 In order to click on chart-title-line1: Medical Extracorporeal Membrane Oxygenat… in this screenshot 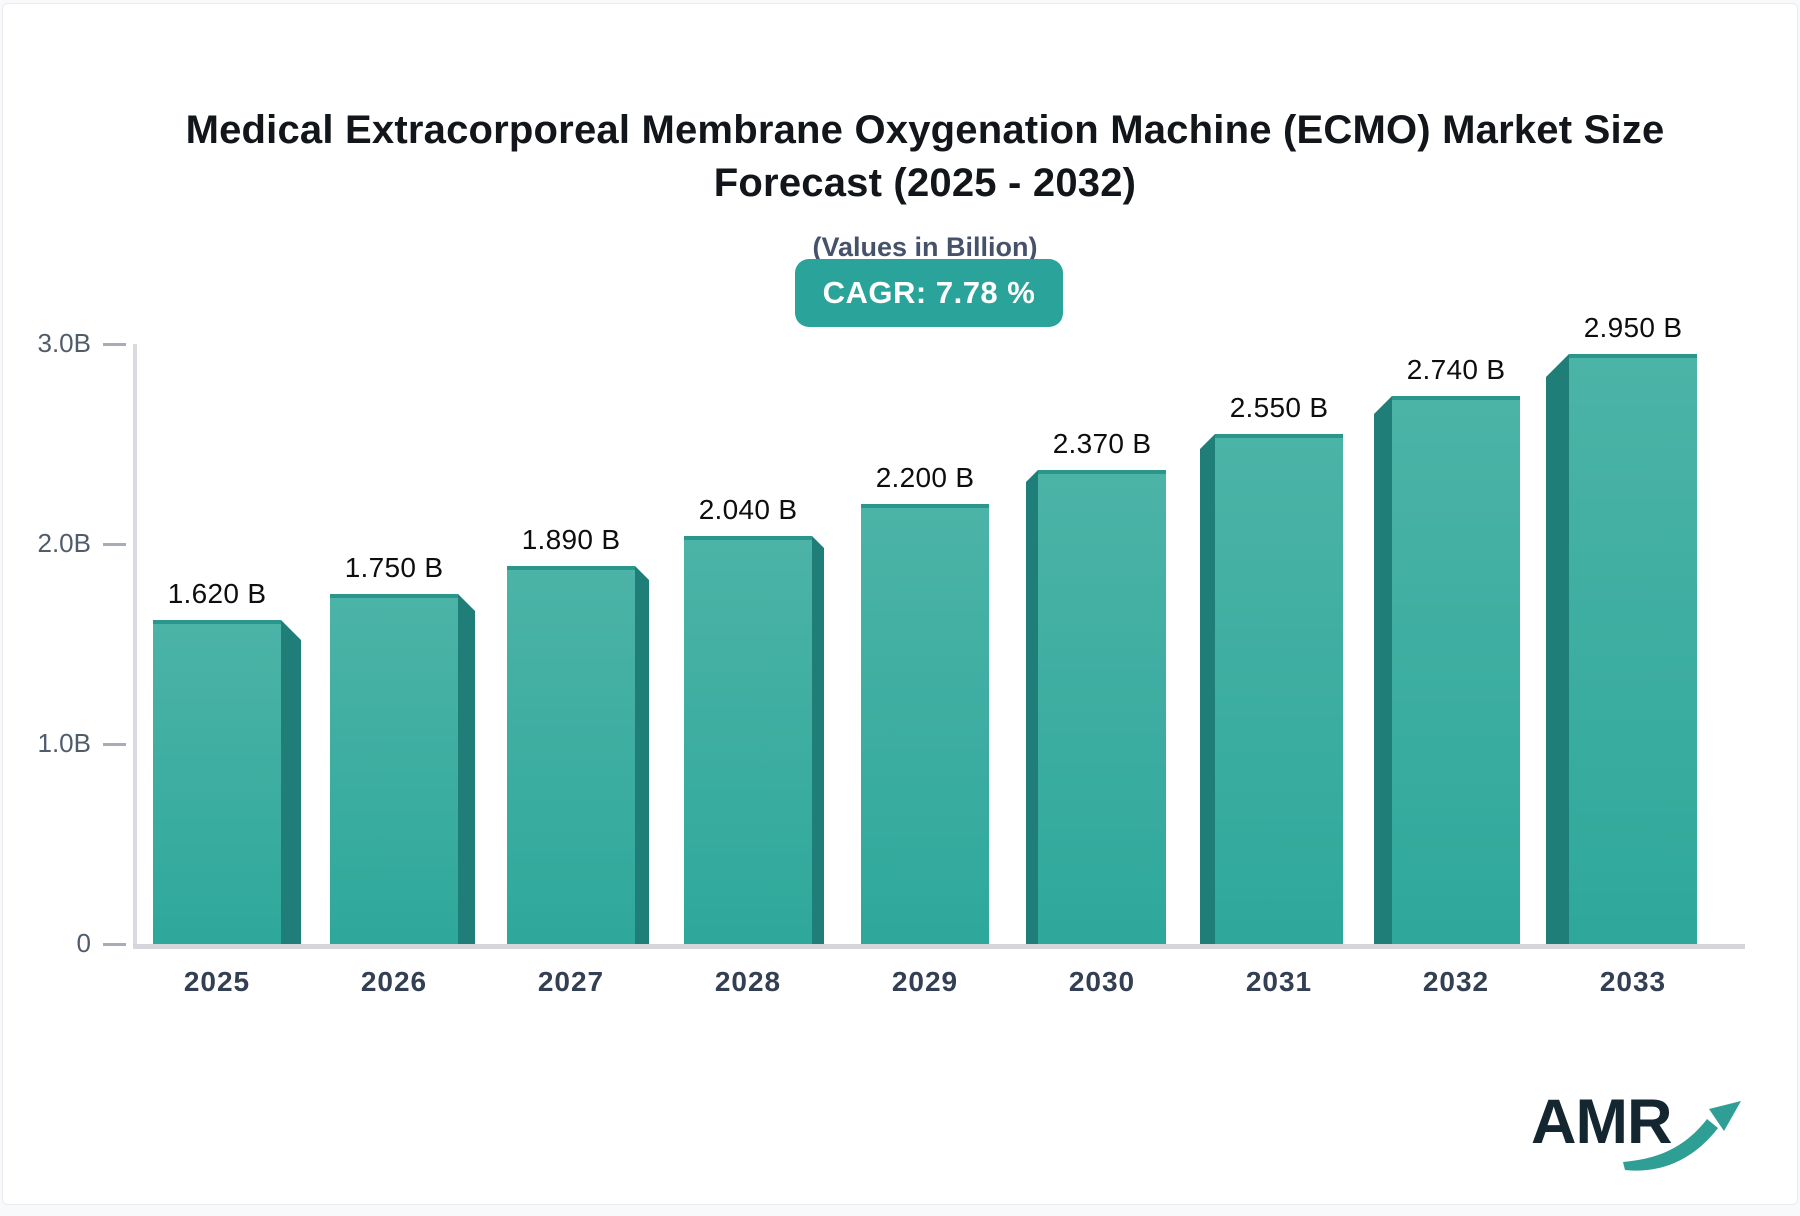, I will do `click(925, 130)`.